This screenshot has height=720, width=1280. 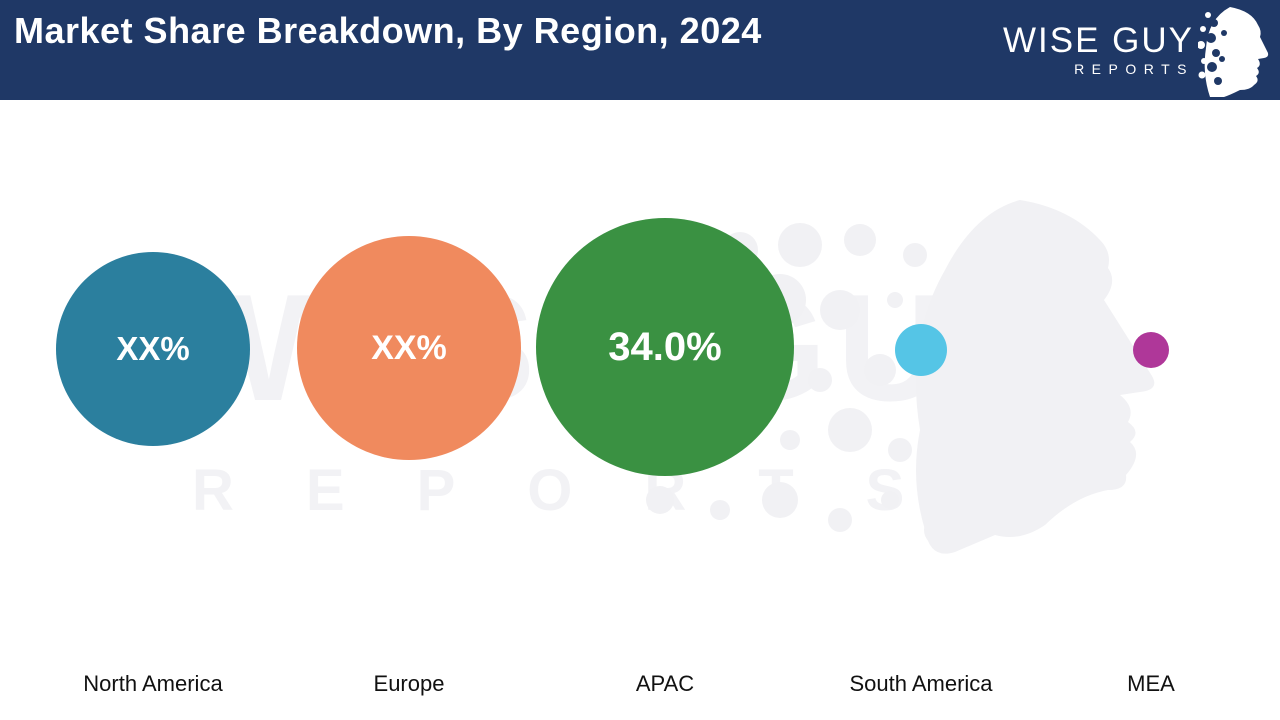 What do you see at coordinates (1098, 40) in the screenshot?
I see `wiseguy-logo-line1: WISE GUY` at bounding box center [1098, 40].